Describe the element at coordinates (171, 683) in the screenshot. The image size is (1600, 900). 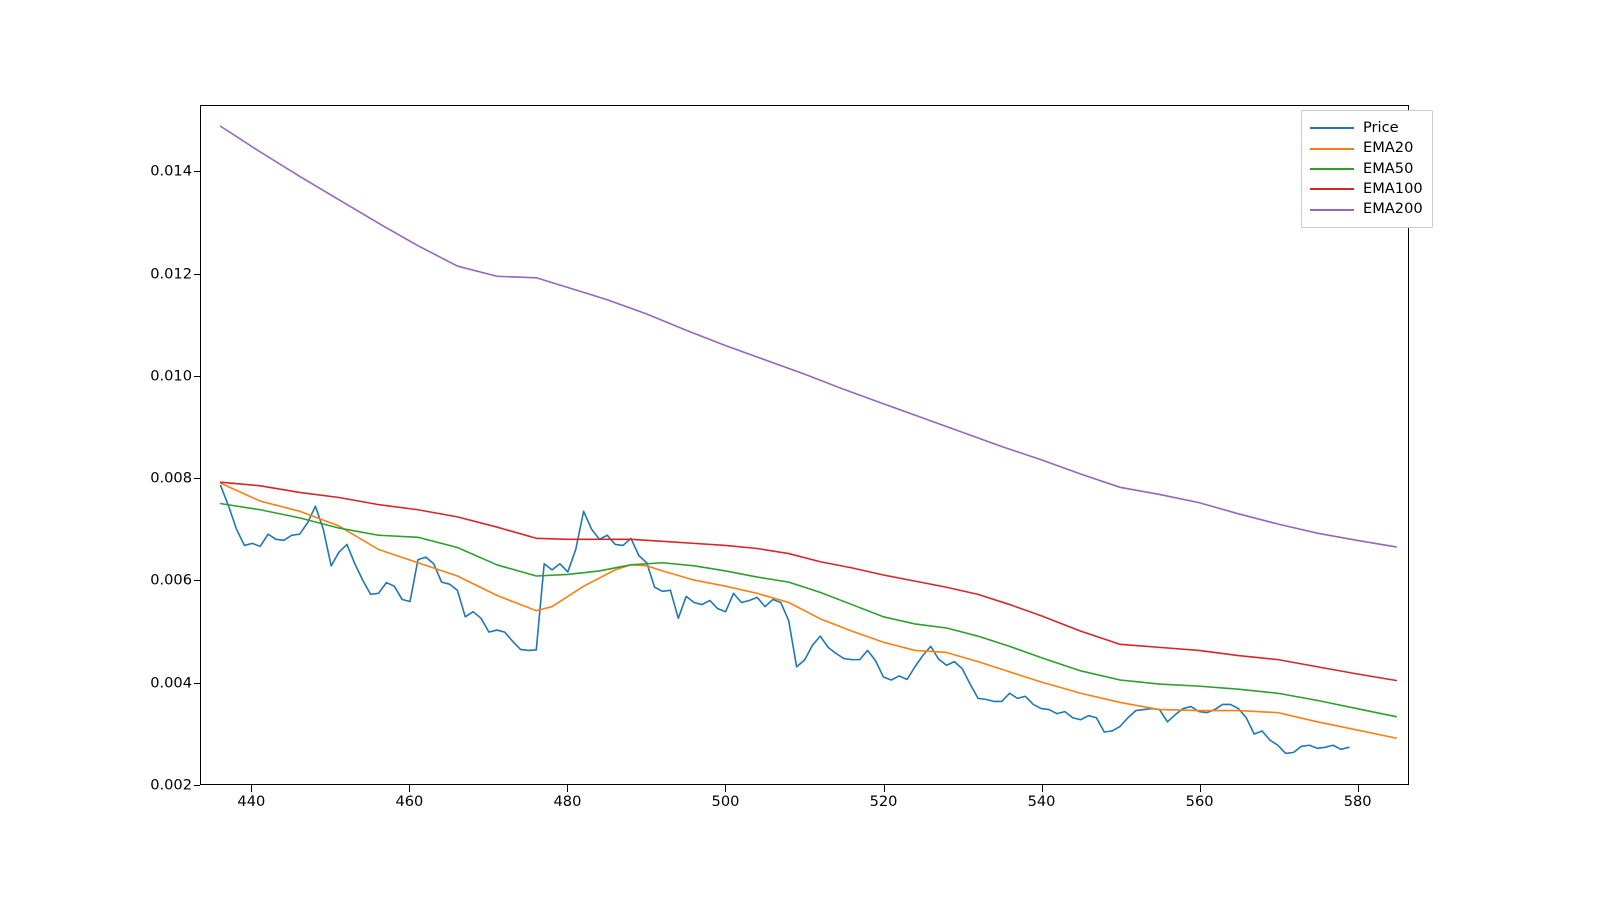
I see `y-tick-label: 0.004` at that location.